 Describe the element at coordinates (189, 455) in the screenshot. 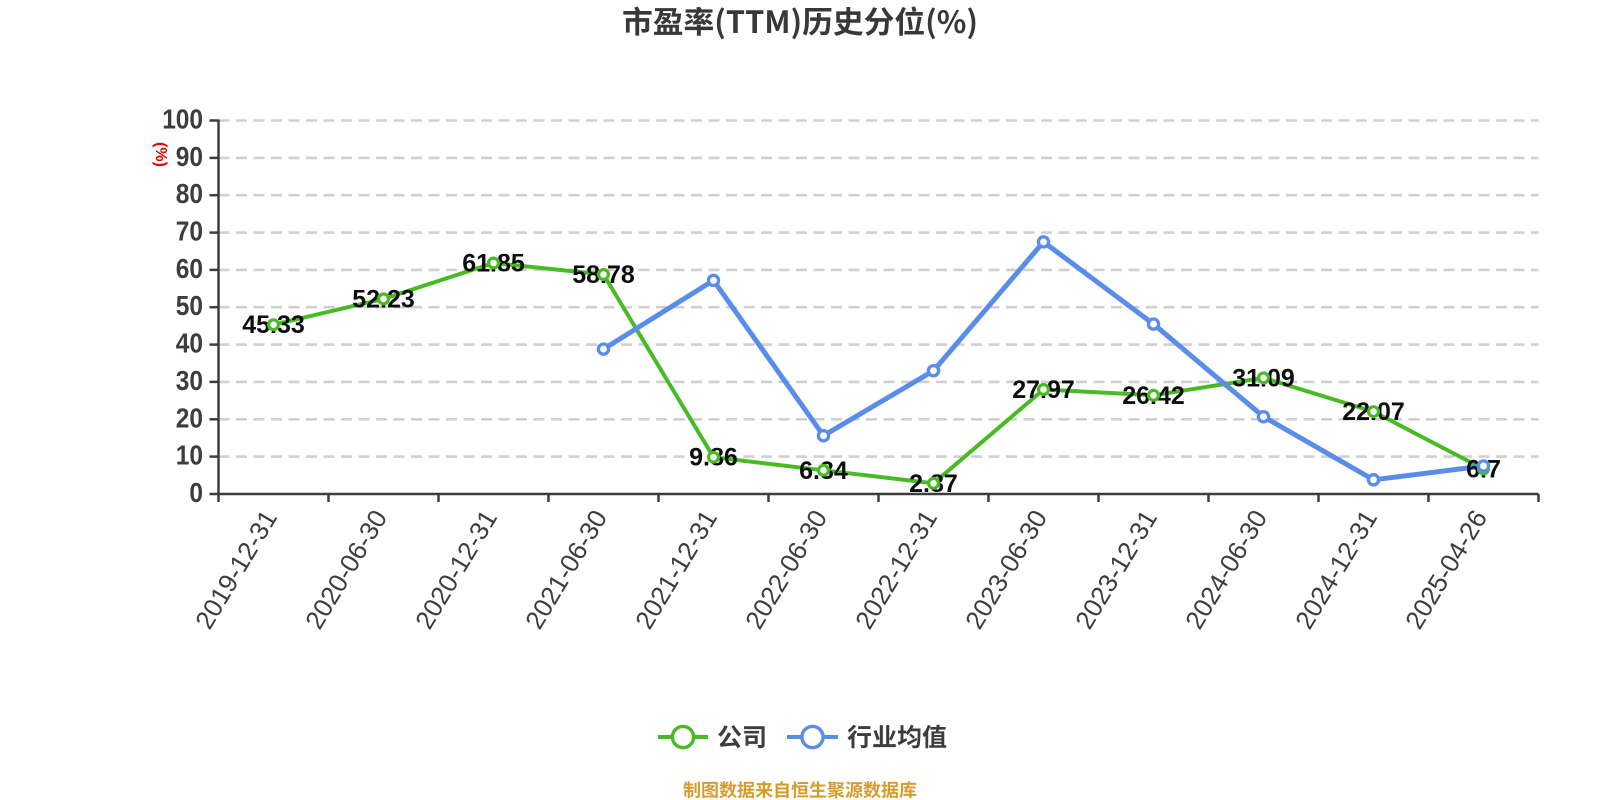

I see `svg-text: 10` at that location.